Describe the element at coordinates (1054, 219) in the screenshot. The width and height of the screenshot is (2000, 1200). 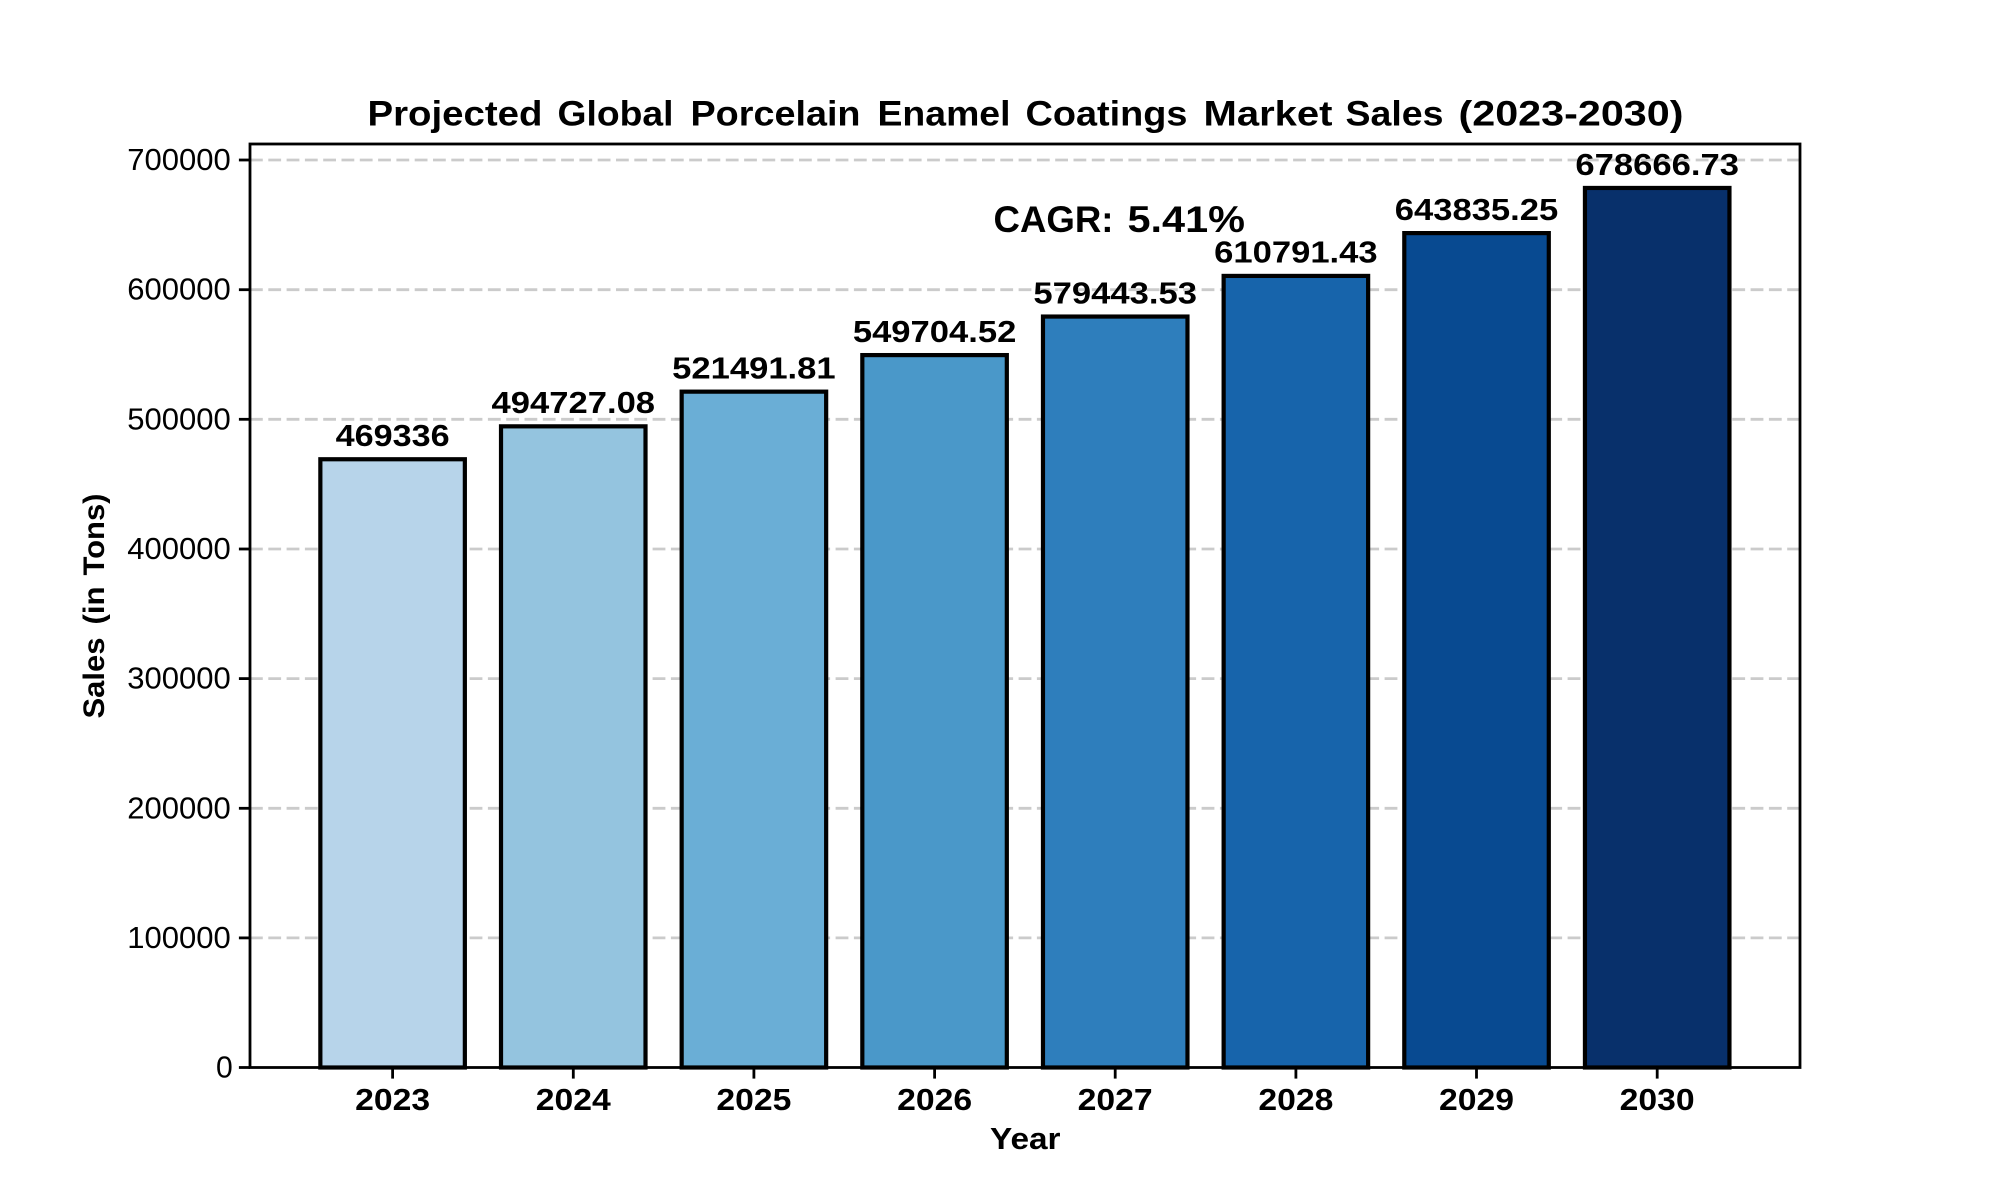
I see `svg-text: CAGR:` at that location.